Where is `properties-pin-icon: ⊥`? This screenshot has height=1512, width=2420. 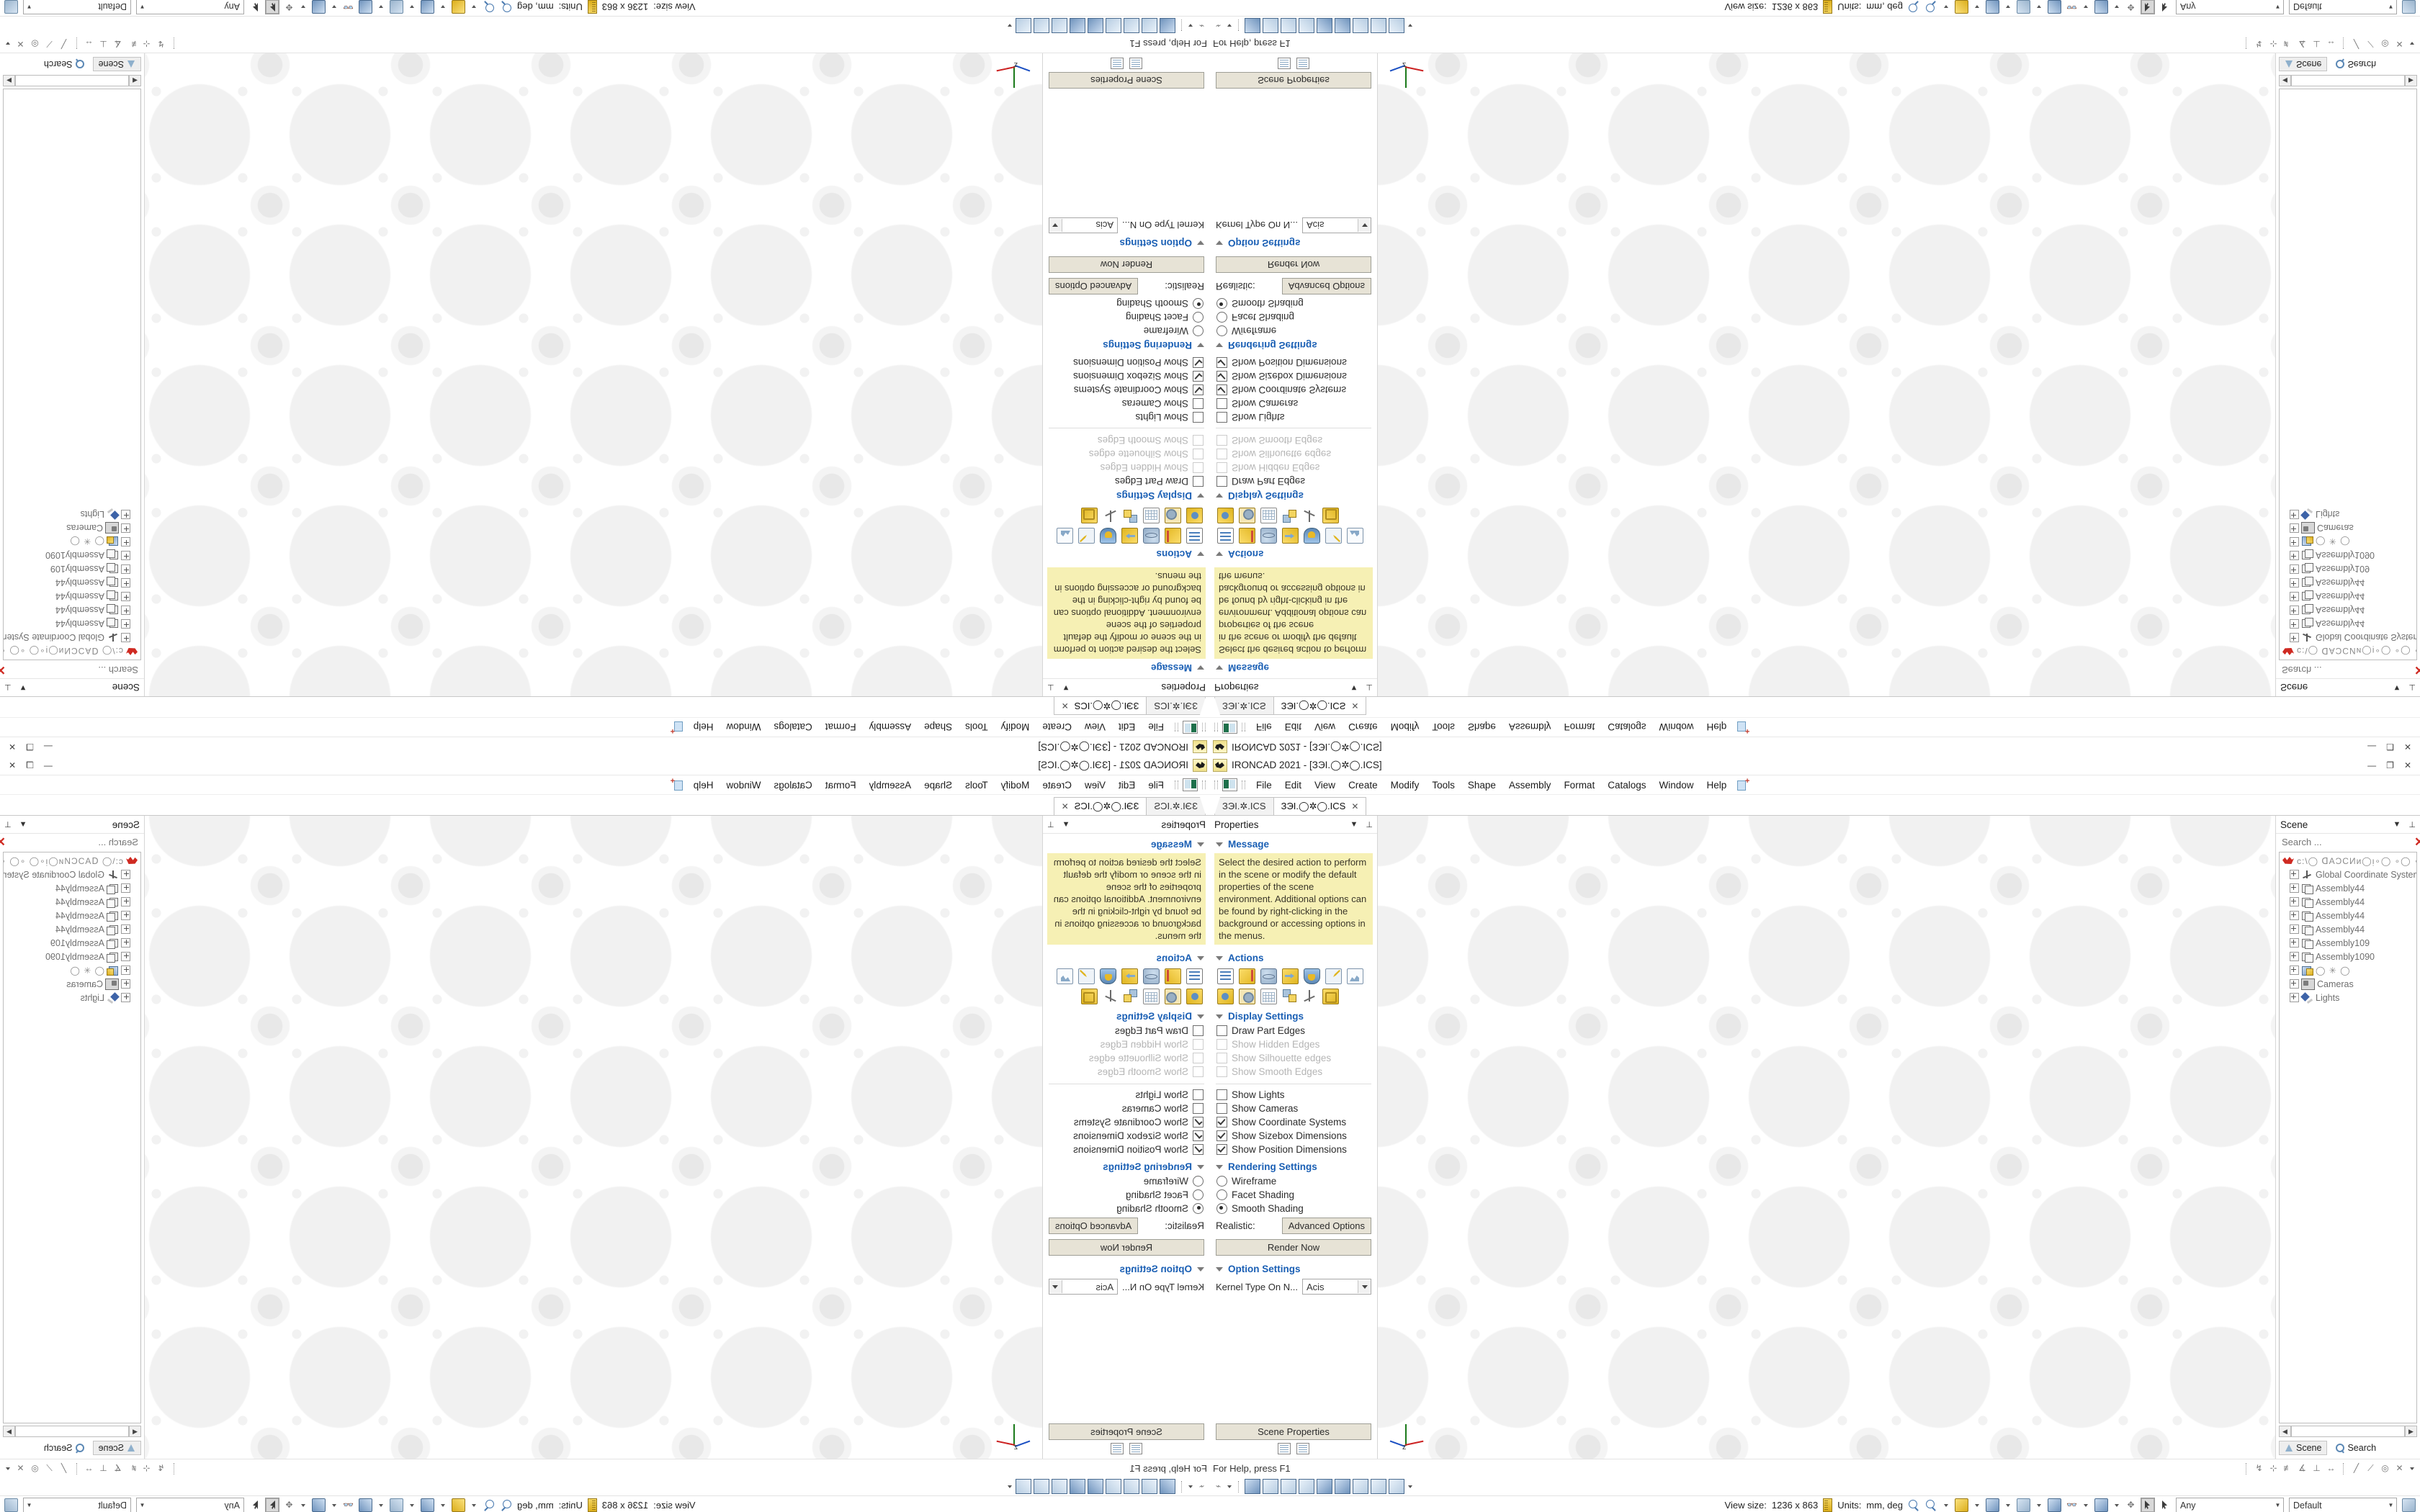
properties-pin-icon: ⊥ is located at coordinates (1050, 824).